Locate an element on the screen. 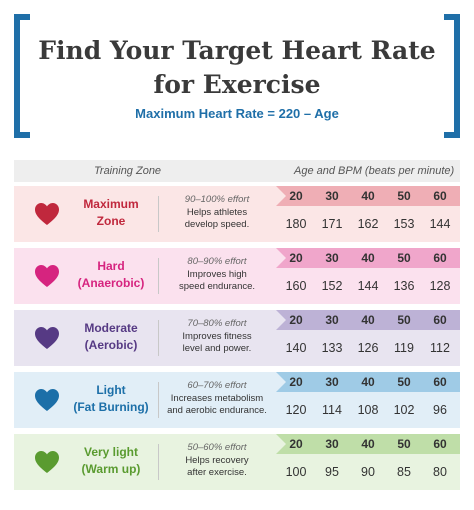 The height and width of the screenshot is (510, 474). bpm-strip: 180 171 162 153 144 is located at coordinates (368, 224).